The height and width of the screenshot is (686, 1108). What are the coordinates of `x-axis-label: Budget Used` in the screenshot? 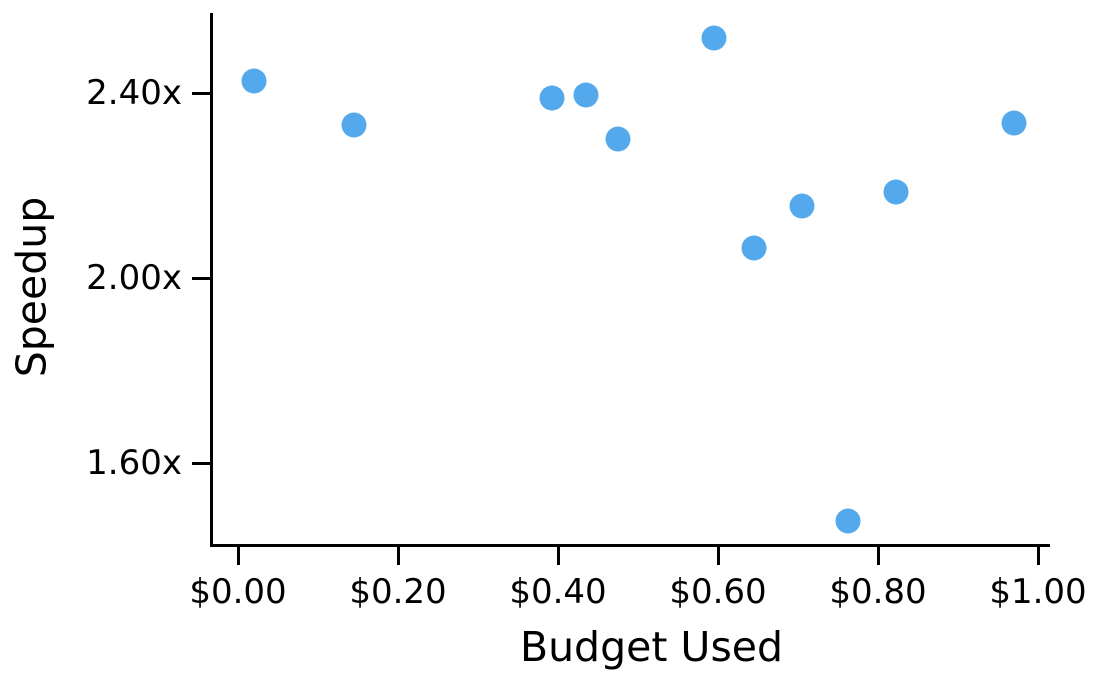 It's located at (651, 647).